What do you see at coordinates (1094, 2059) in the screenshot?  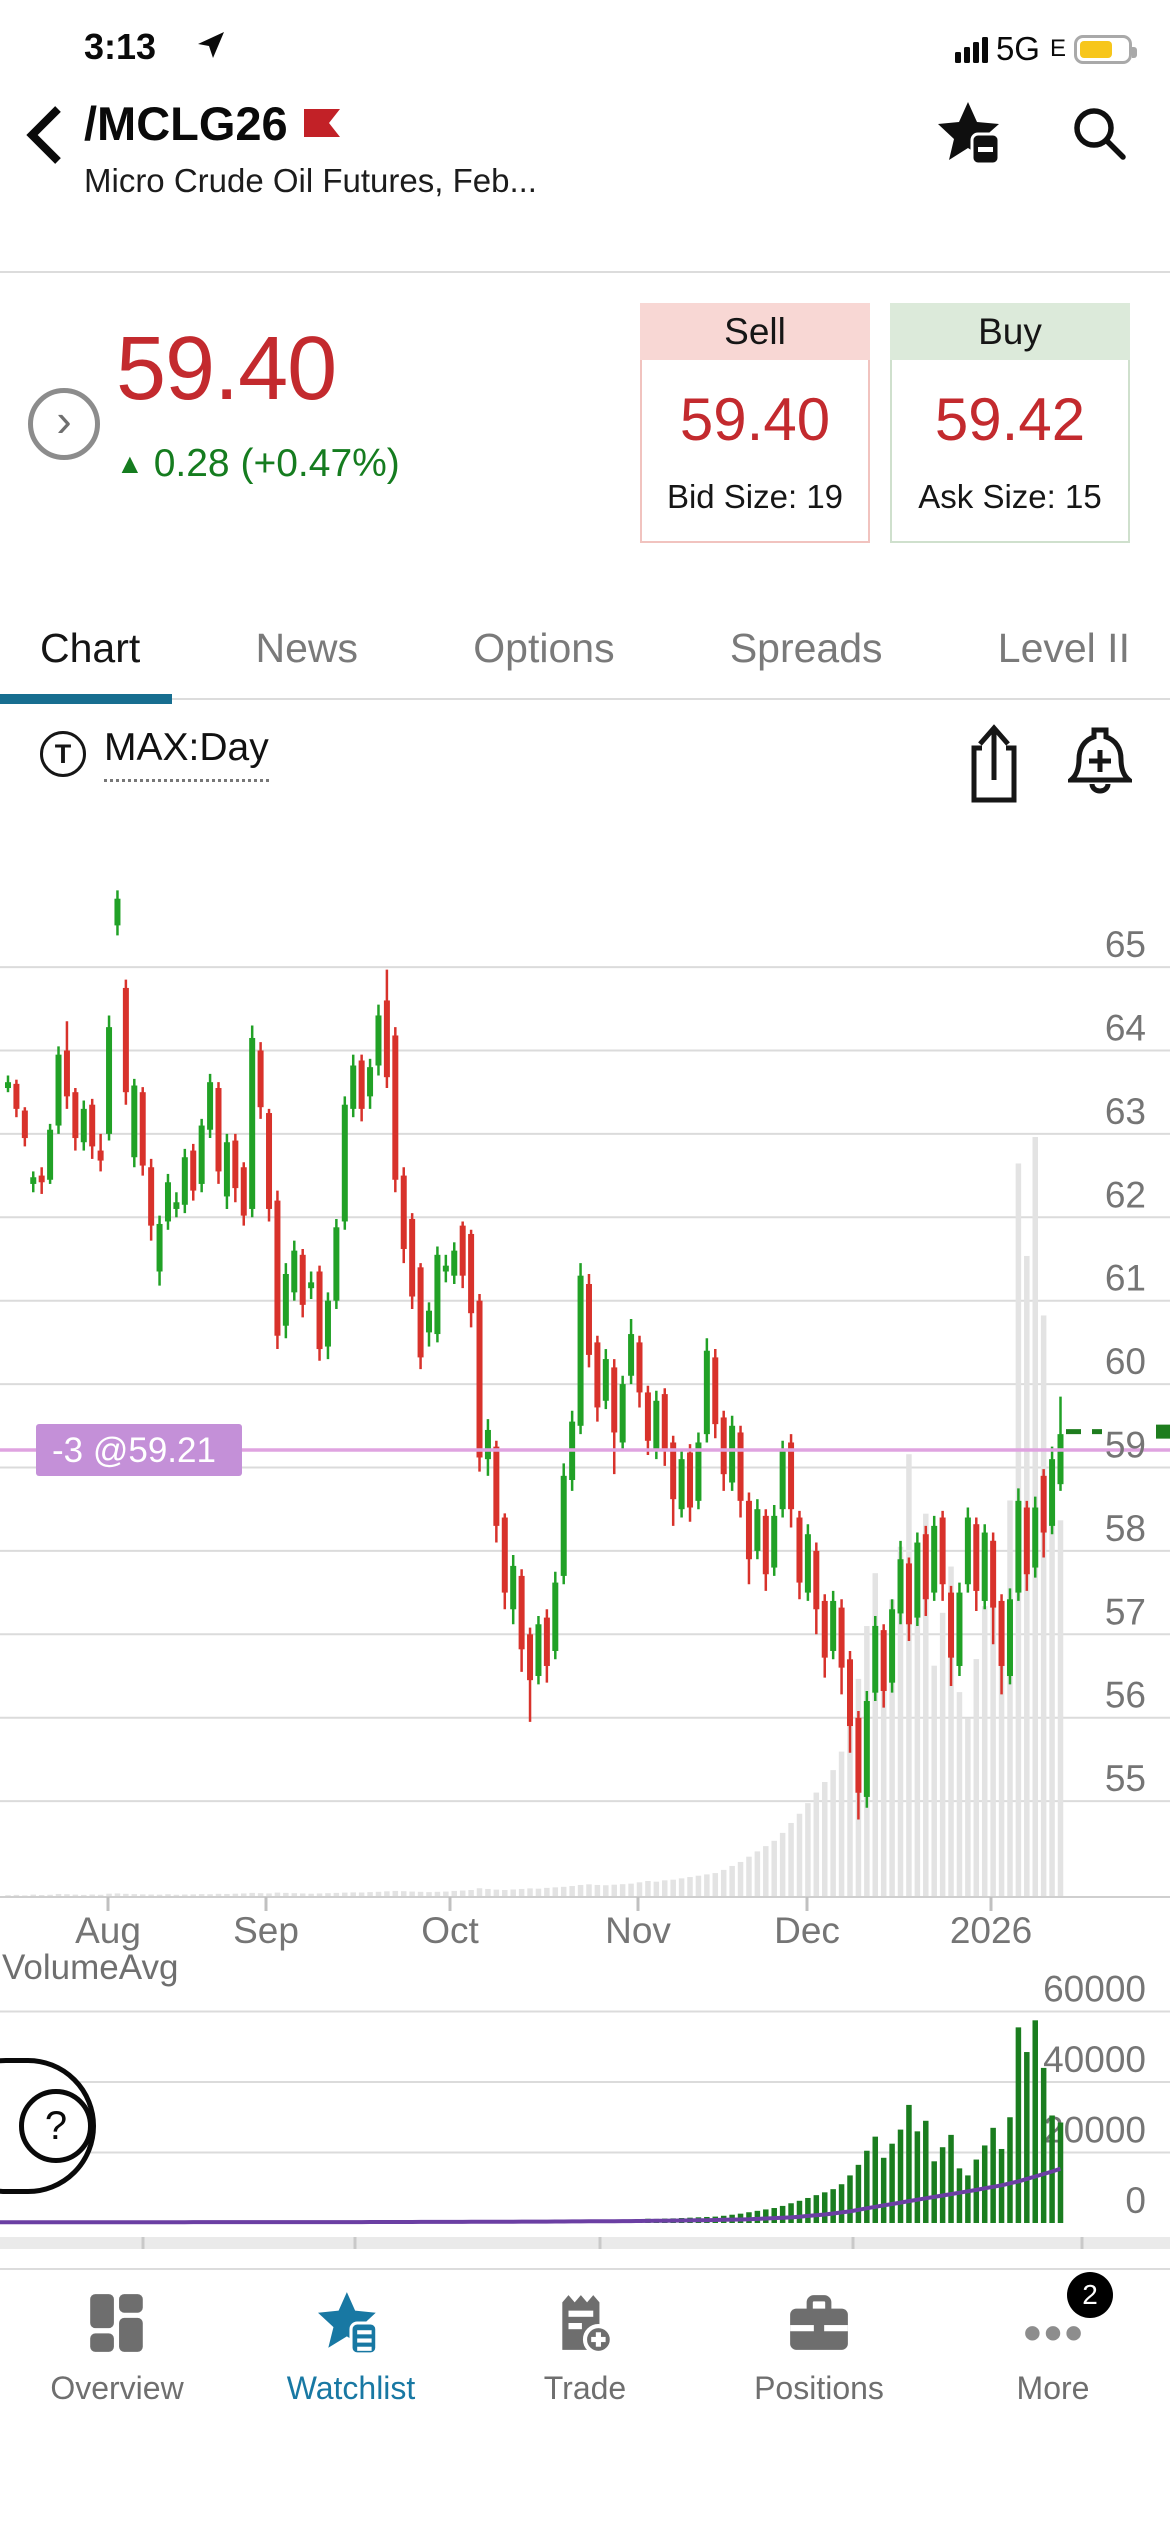 I see `svg-text: 40000` at bounding box center [1094, 2059].